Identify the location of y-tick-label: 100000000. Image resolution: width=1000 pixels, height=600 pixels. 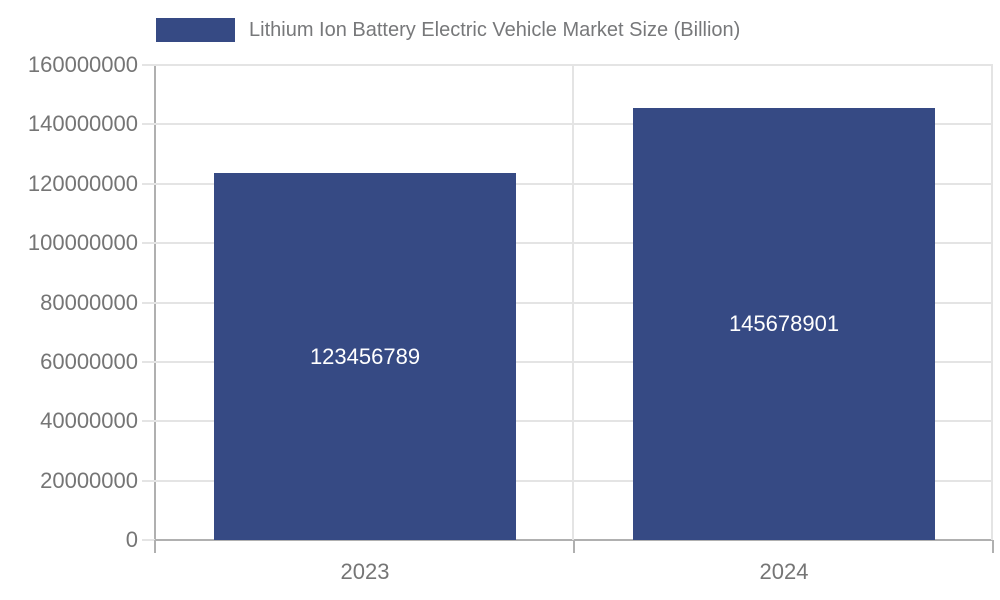
(82, 242).